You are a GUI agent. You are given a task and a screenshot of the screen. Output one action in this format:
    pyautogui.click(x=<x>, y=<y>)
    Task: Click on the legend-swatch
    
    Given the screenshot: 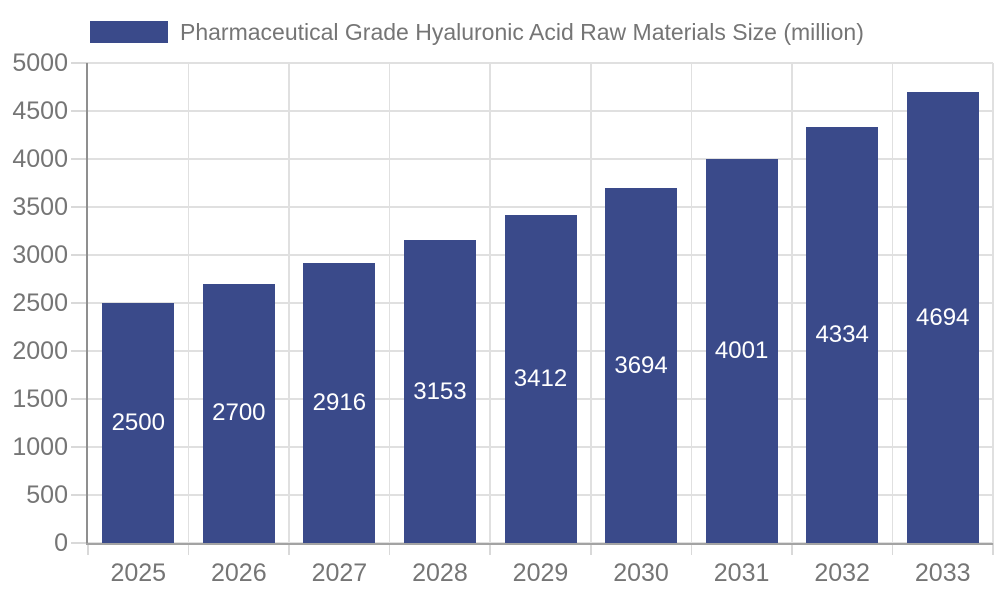 What is the action you would take?
    pyautogui.click(x=129, y=32)
    